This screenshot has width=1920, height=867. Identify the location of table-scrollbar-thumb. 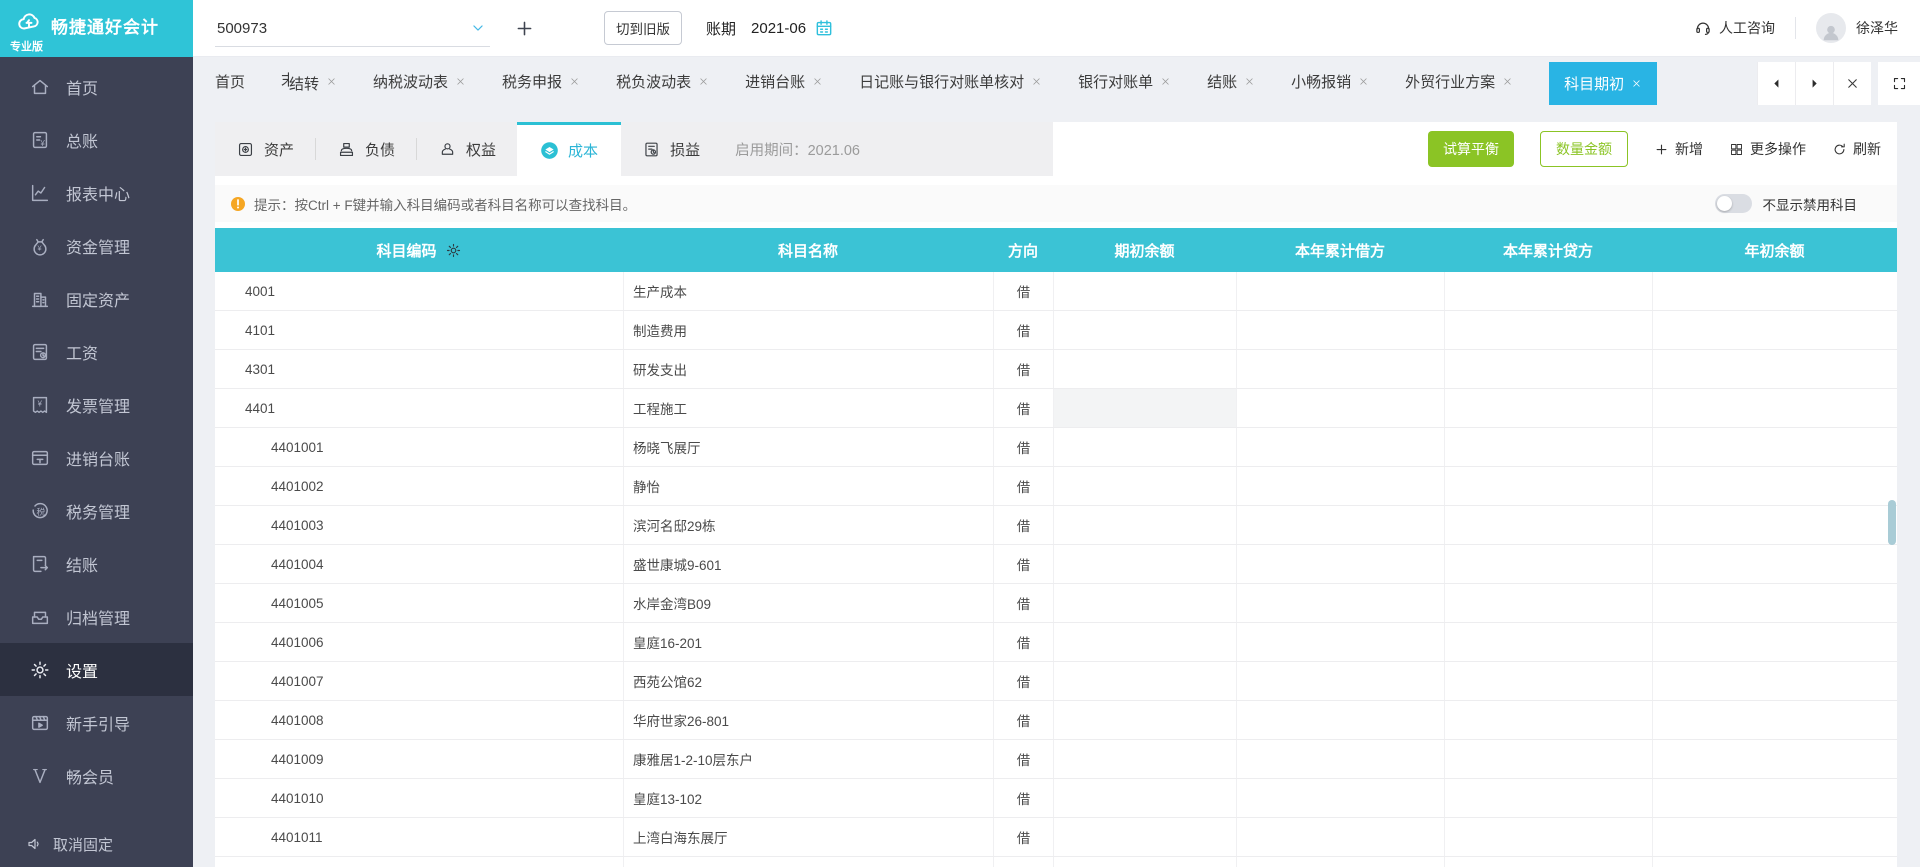
(1892, 522).